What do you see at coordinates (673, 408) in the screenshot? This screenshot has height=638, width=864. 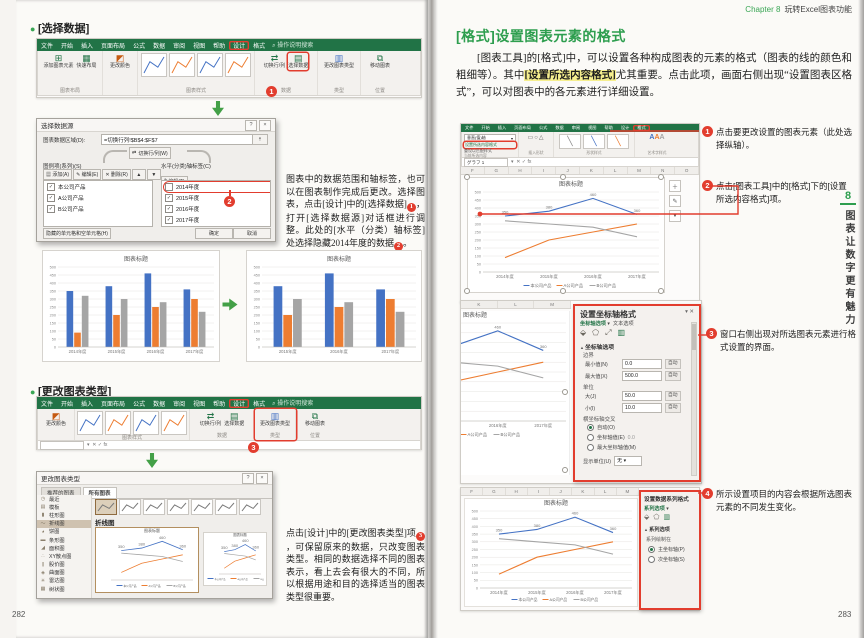 I see `minor-auto-button: 自动` at bounding box center [673, 408].